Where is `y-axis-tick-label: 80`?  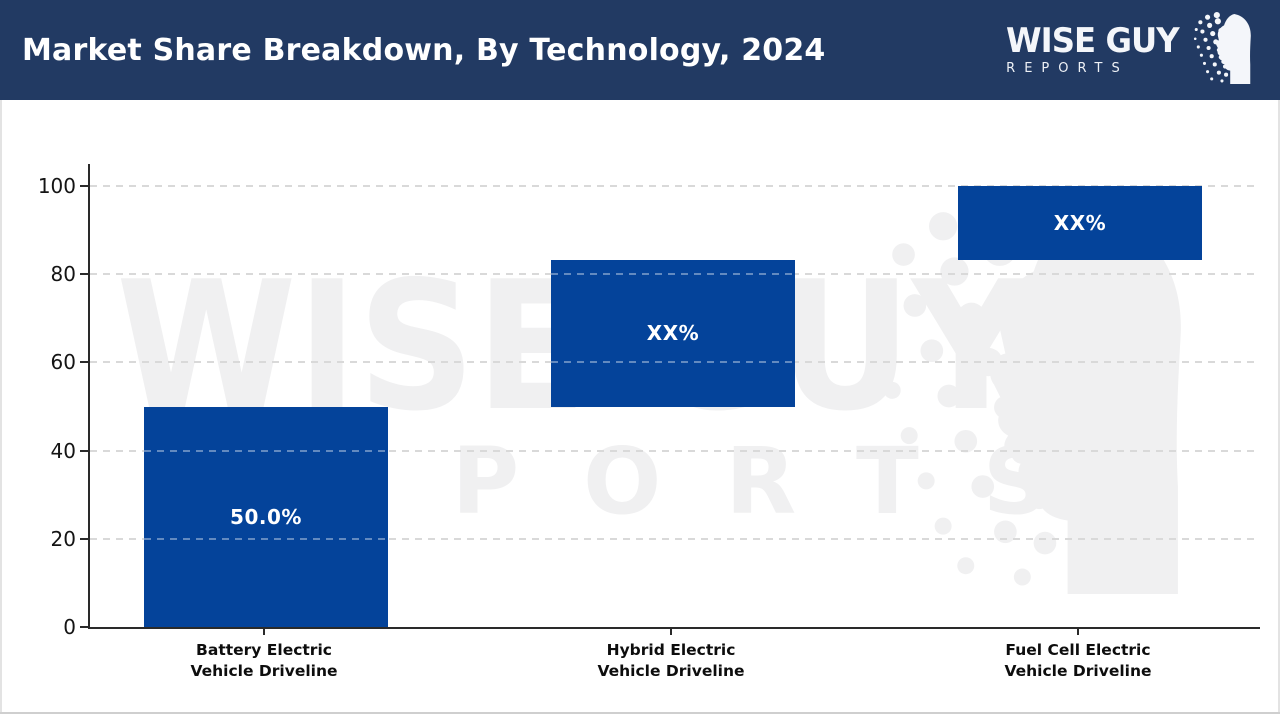
y-axis-tick-label: 80 is located at coordinates (63, 274).